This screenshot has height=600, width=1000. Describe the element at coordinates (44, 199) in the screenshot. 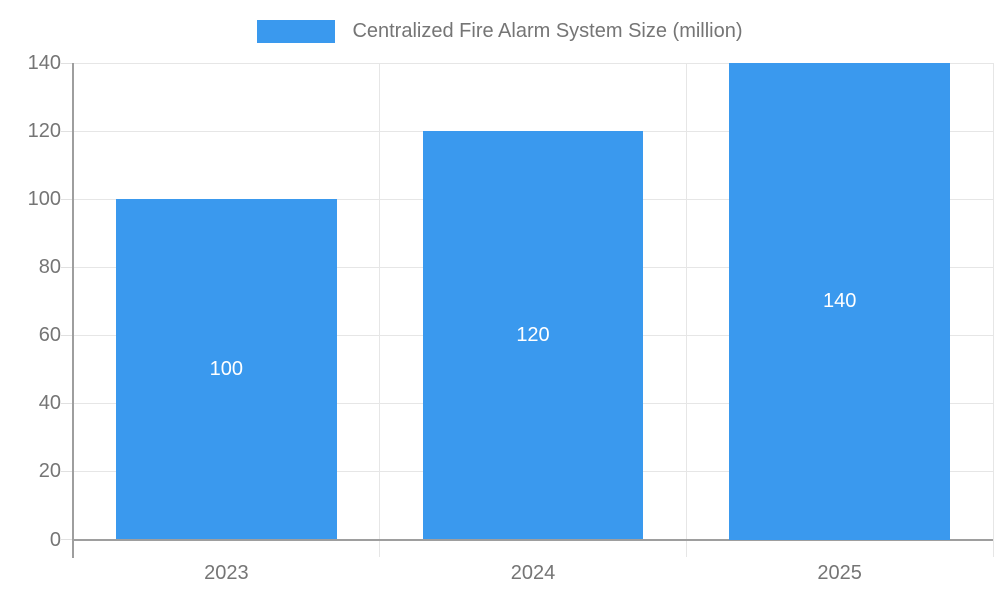

I see `y-axis-label: 100` at that location.